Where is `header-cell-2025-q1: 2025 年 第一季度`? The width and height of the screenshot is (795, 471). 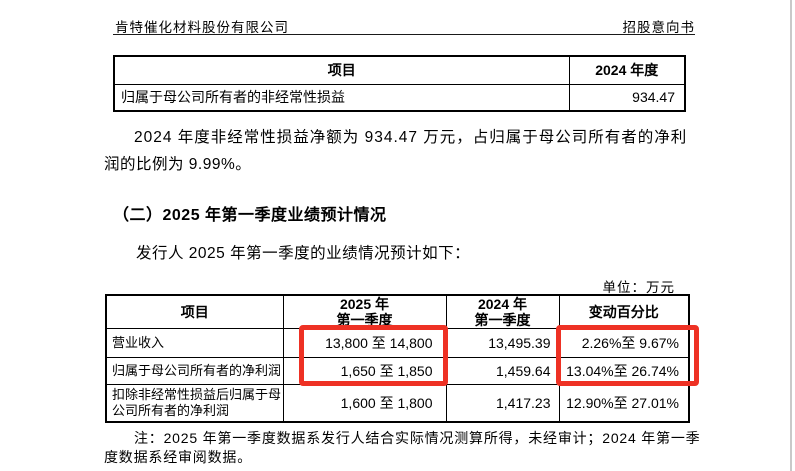
header-cell-2025-q1: 2025 年 第一季度 is located at coordinates (364, 311).